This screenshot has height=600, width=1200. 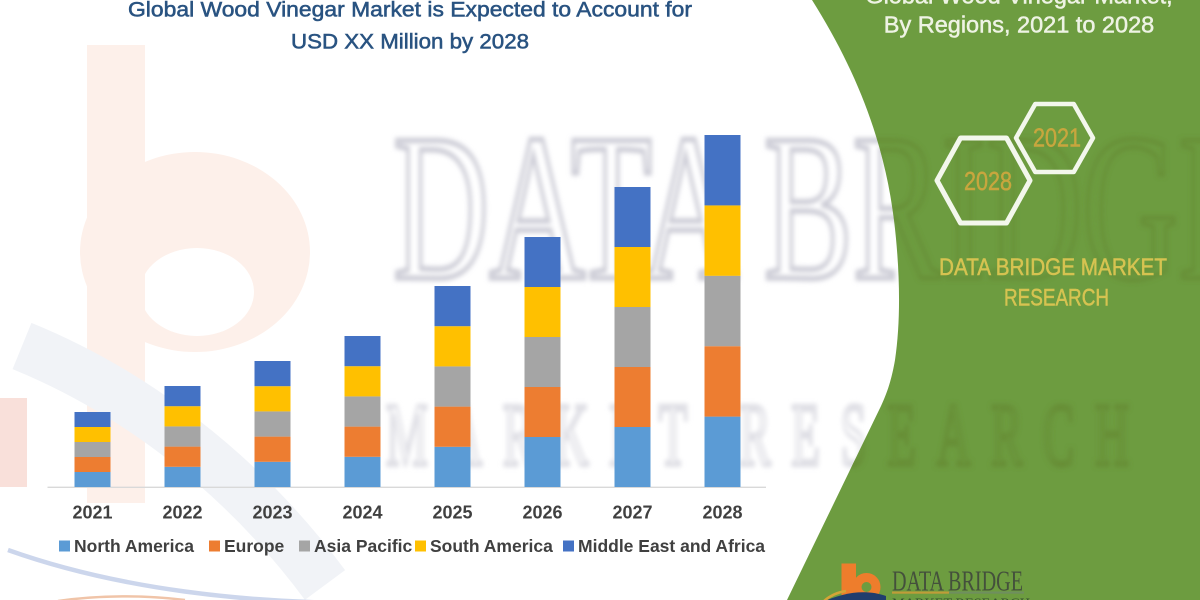 What do you see at coordinates (491, 546) in the screenshot?
I see `svg-text: South America` at bounding box center [491, 546].